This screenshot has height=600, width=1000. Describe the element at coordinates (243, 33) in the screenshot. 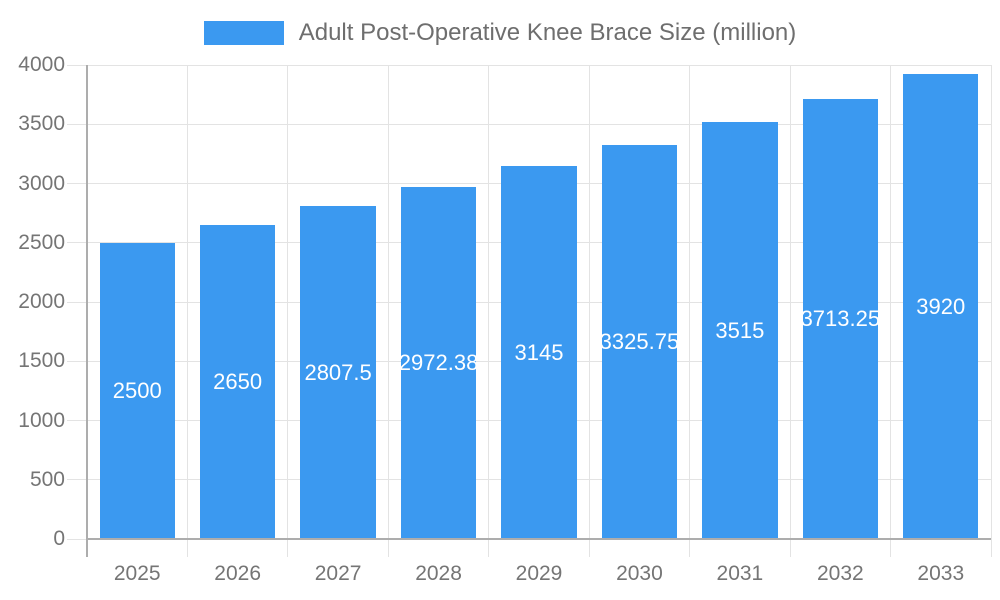

I see `legend-swatch-icon` at that location.